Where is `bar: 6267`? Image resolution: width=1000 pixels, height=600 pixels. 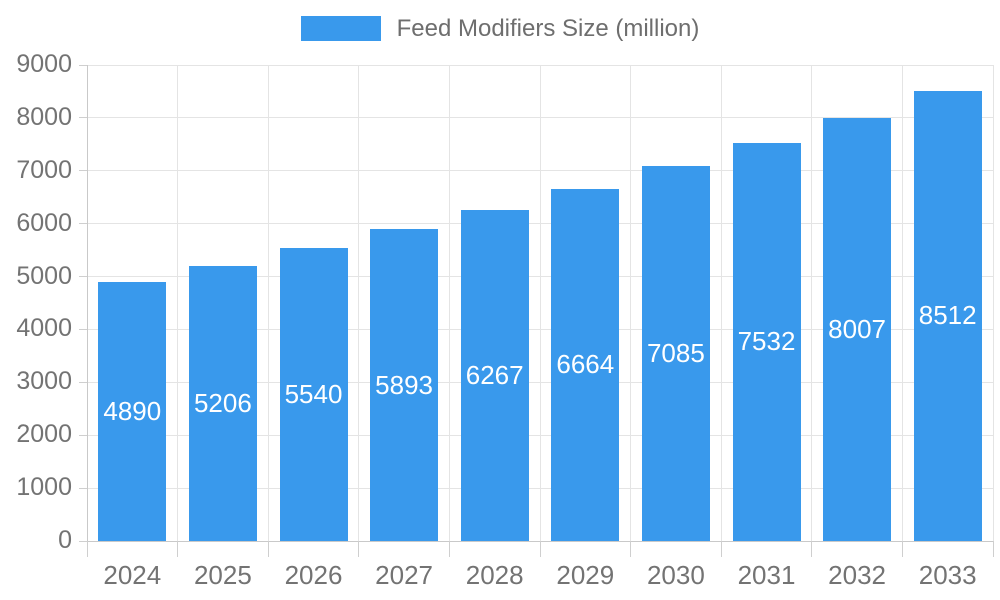 bar: 6267 is located at coordinates (494, 375).